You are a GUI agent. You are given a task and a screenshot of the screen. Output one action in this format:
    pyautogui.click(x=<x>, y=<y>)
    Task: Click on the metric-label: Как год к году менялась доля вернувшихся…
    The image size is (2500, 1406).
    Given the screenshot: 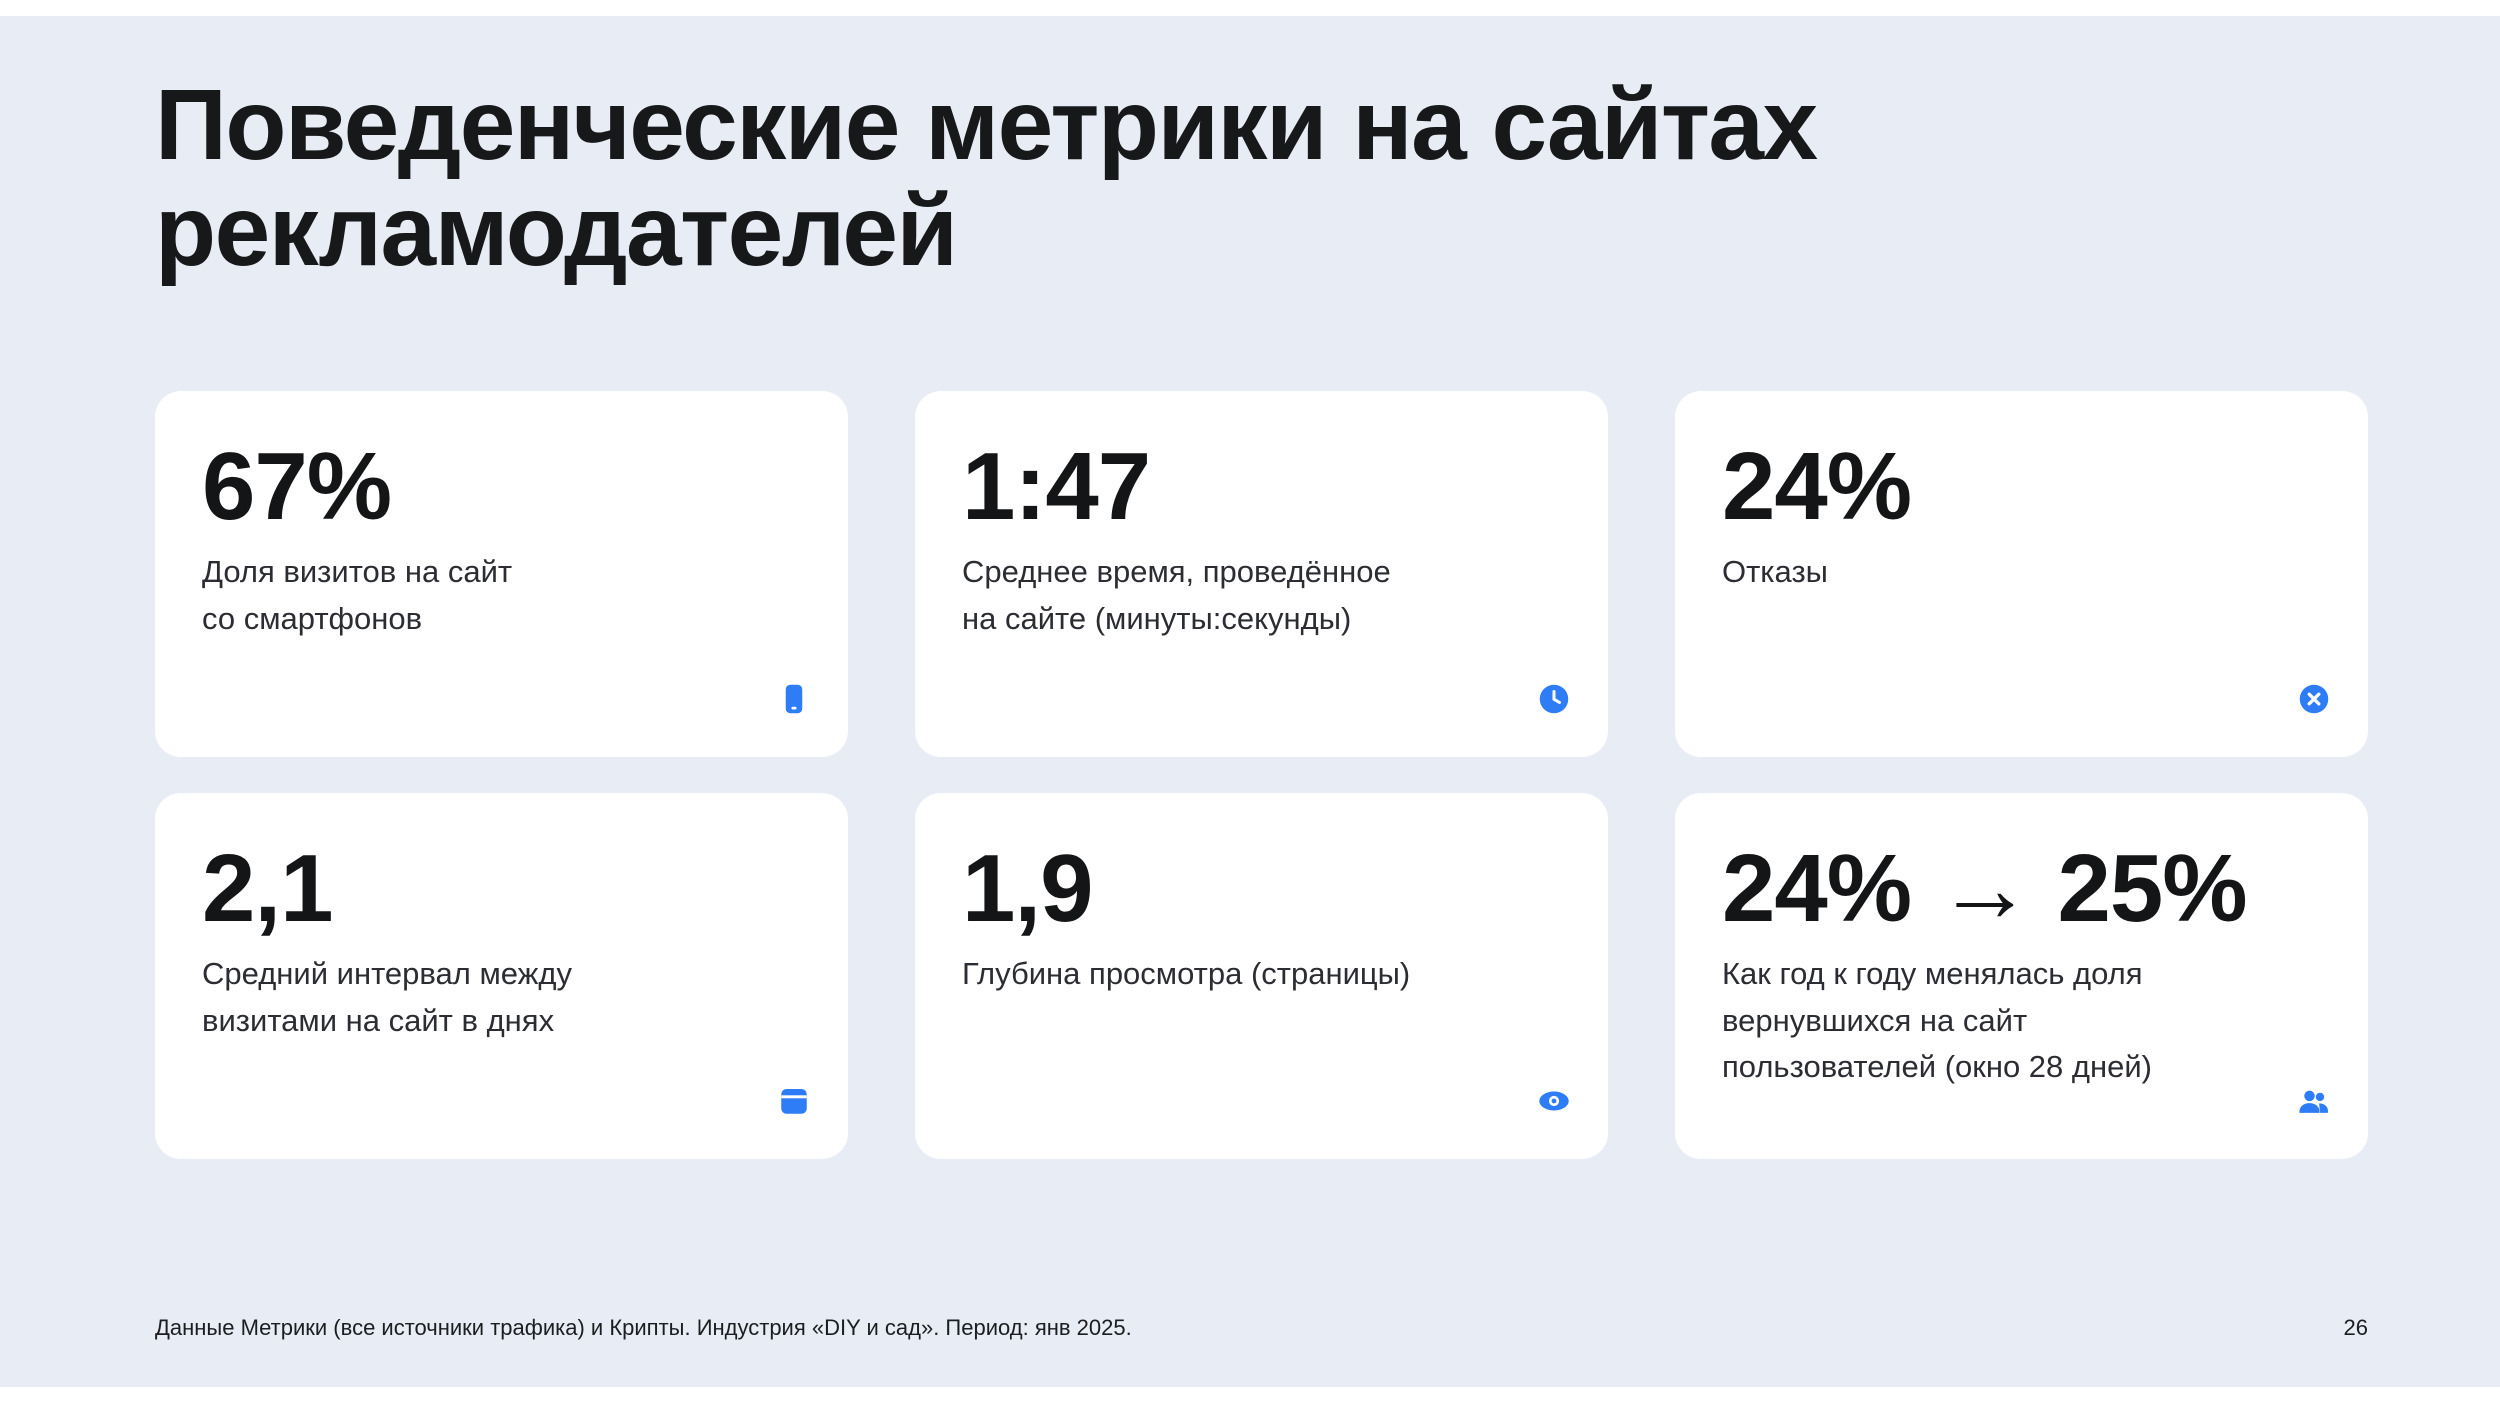 What is the action you would take?
    pyautogui.click(x=1937, y=1020)
    